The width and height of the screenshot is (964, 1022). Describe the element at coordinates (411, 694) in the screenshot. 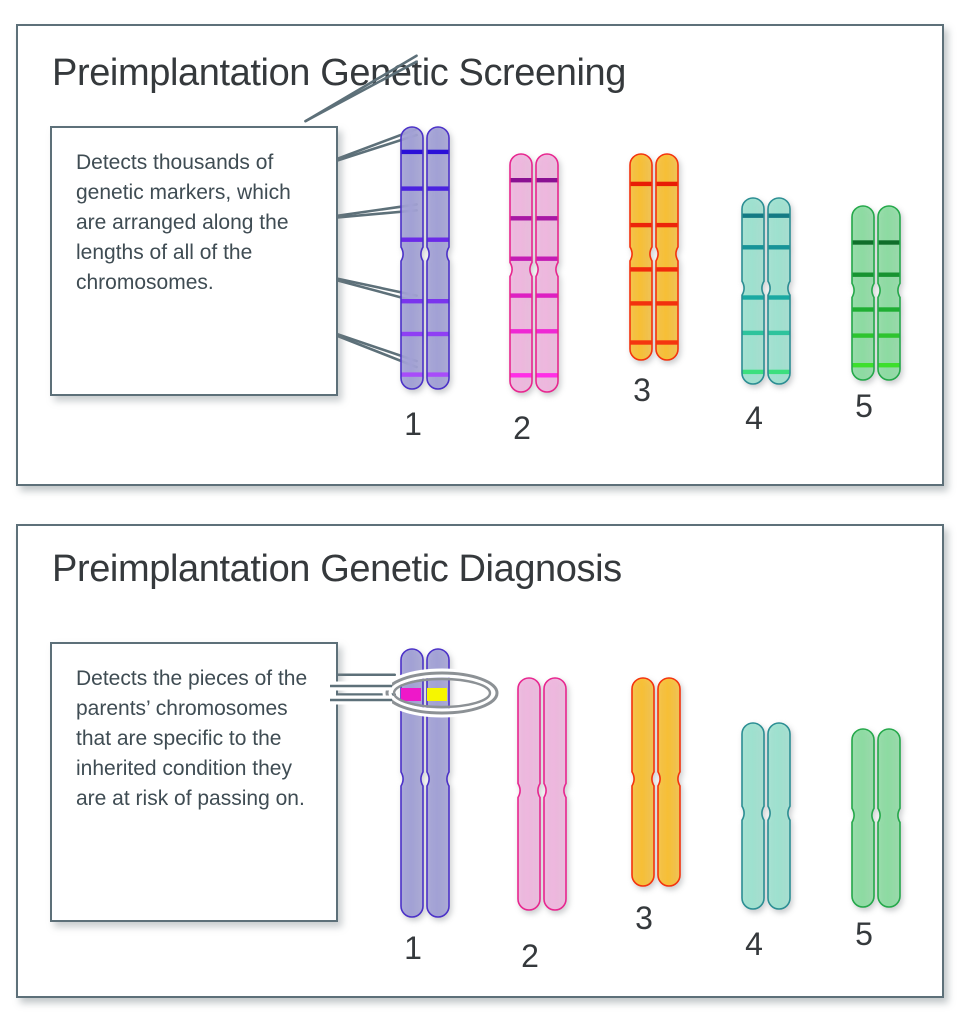

I see `marker-band-maternal` at that location.